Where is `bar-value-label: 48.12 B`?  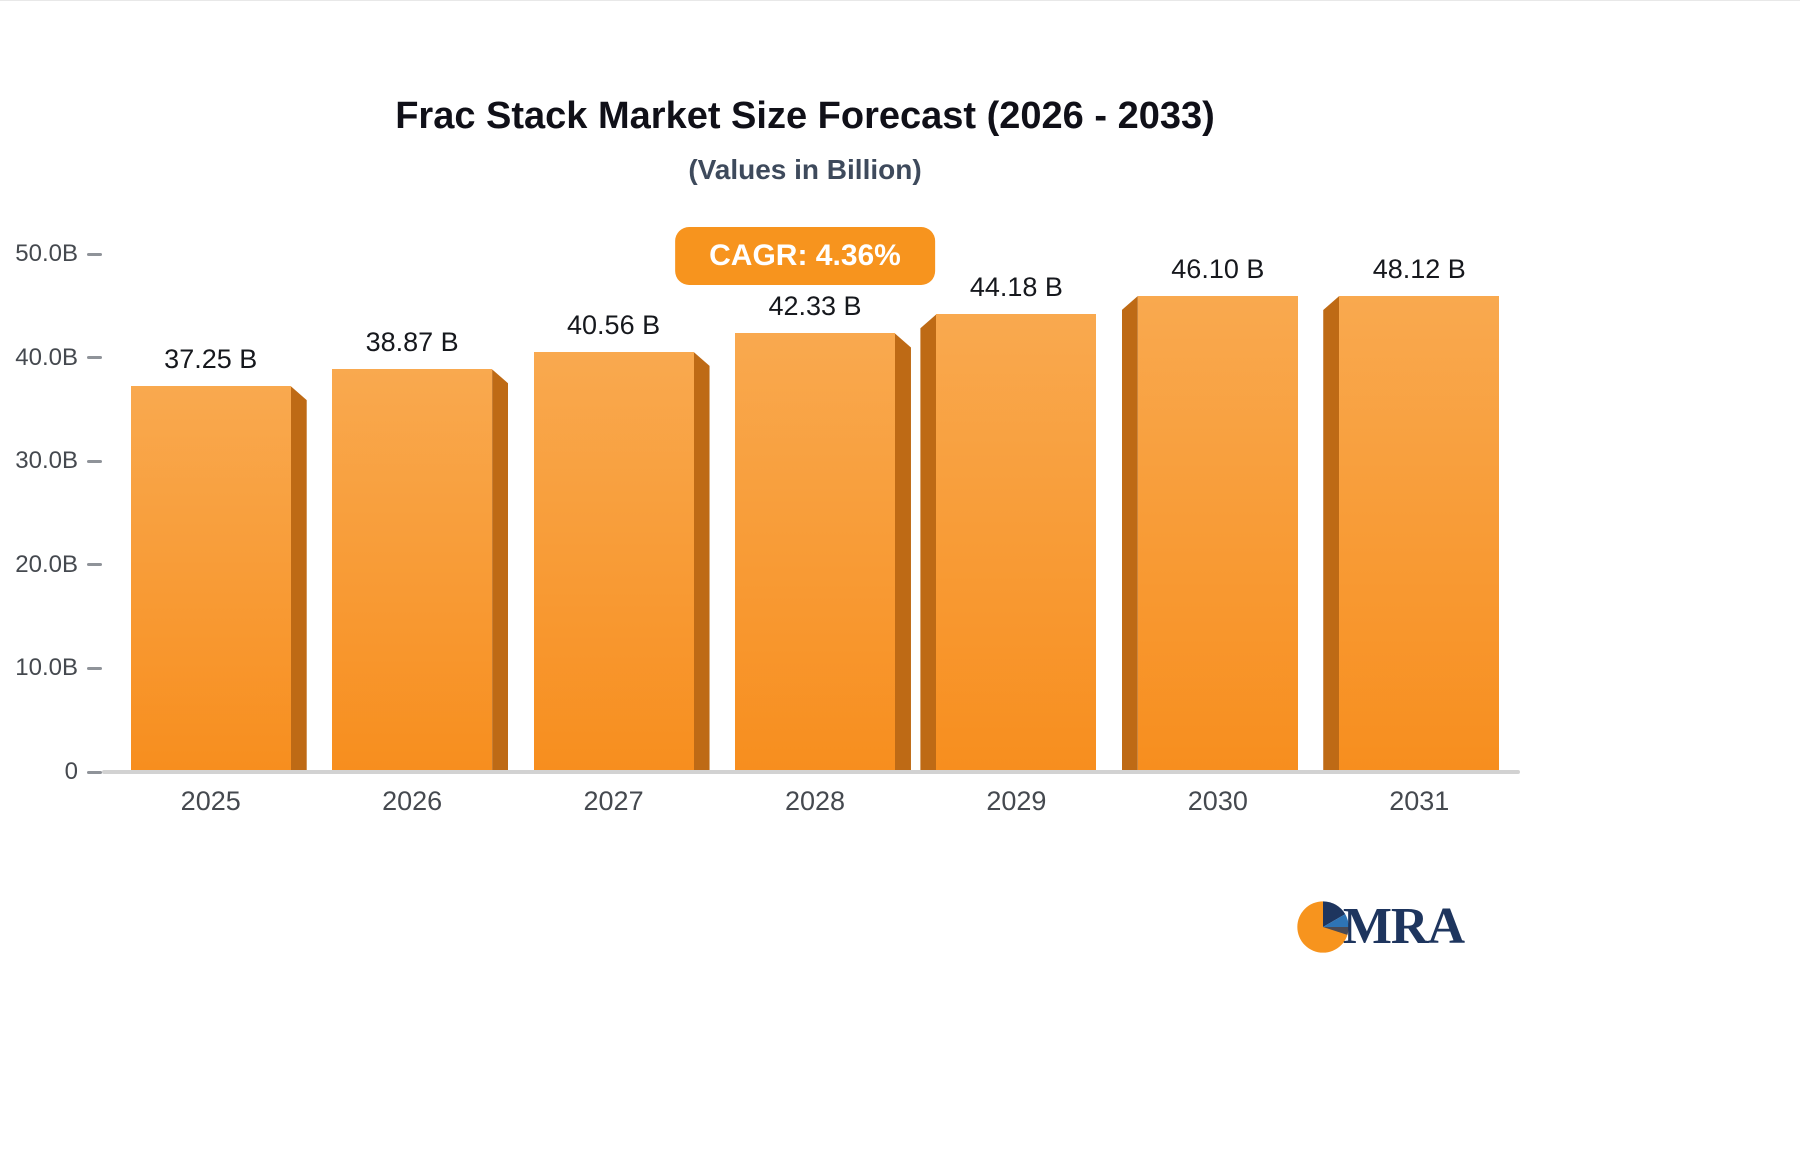 bar-value-label: 48.12 B is located at coordinates (1419, 269).